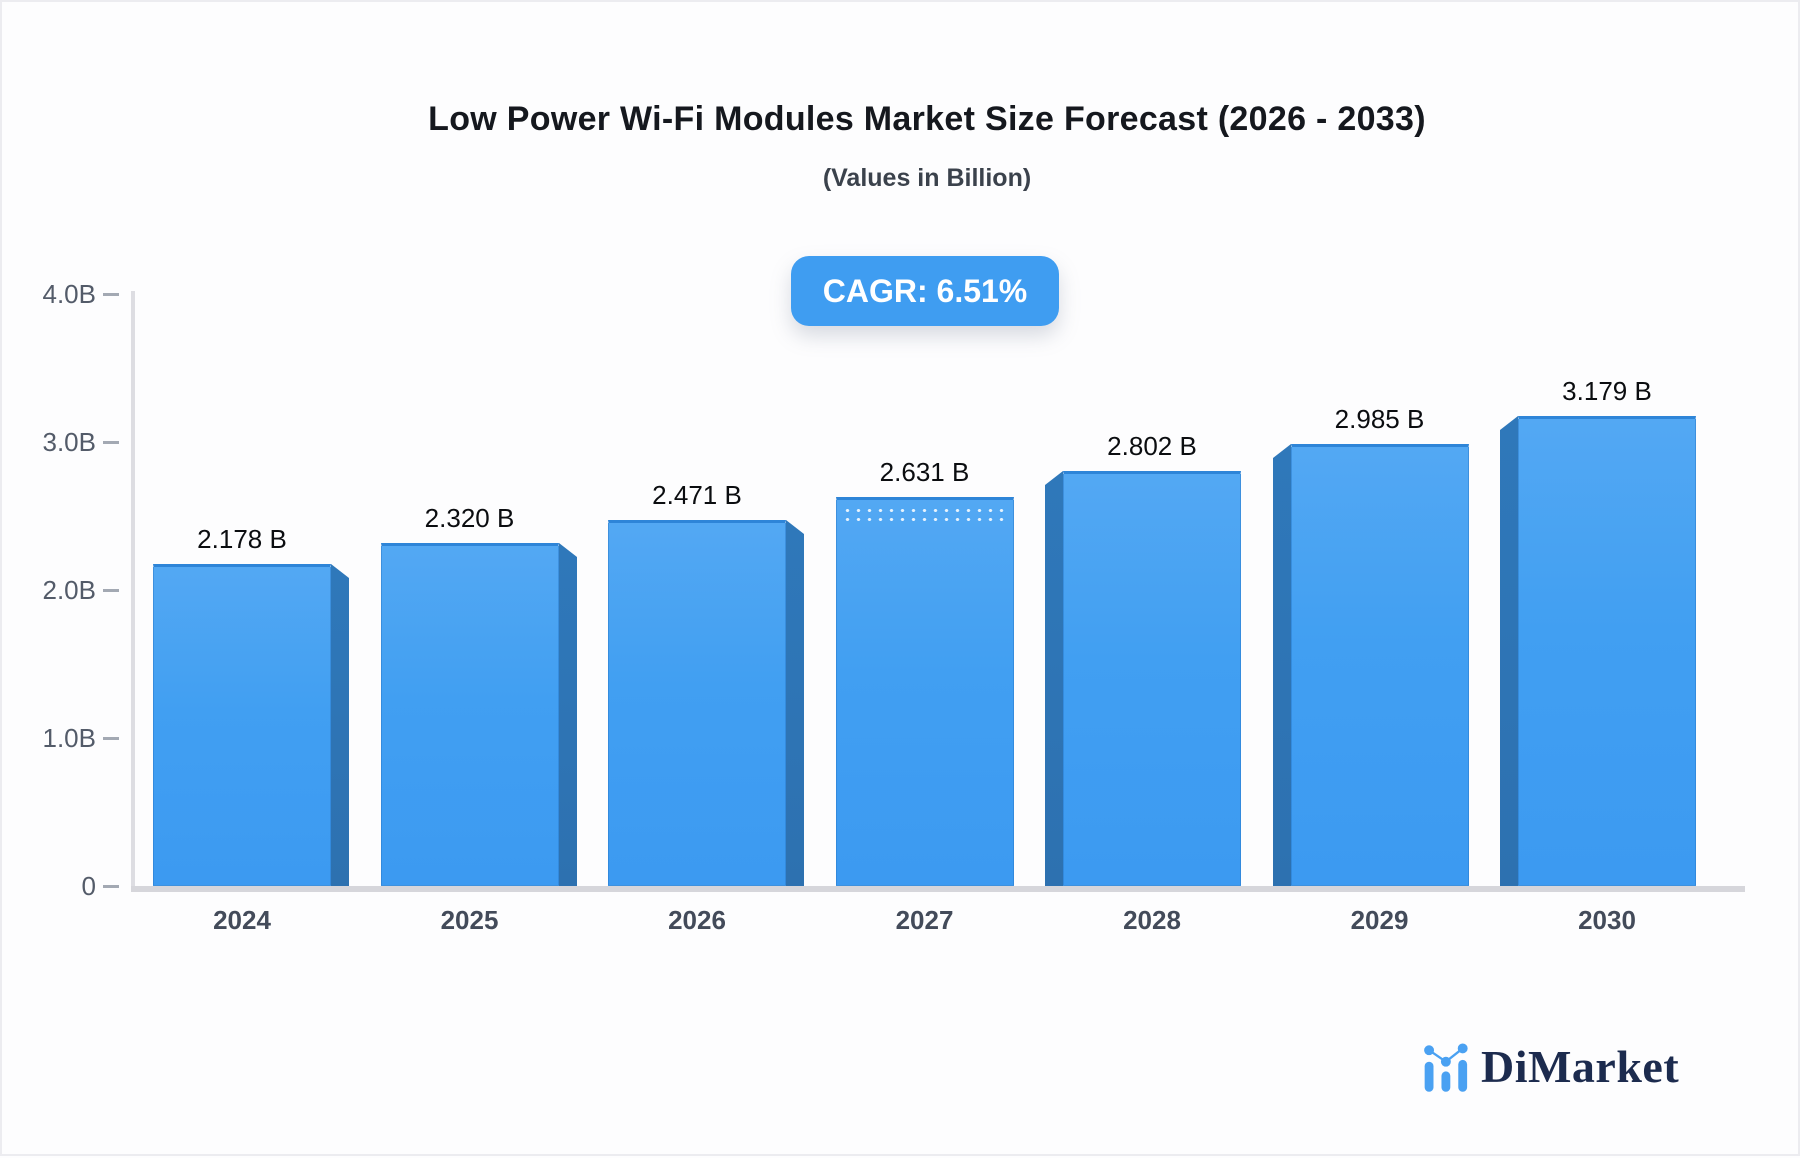 The height and width of the screenshot is (1158, 1800). I want to click on brand-name: DiMarket, so click(1580, 1066).